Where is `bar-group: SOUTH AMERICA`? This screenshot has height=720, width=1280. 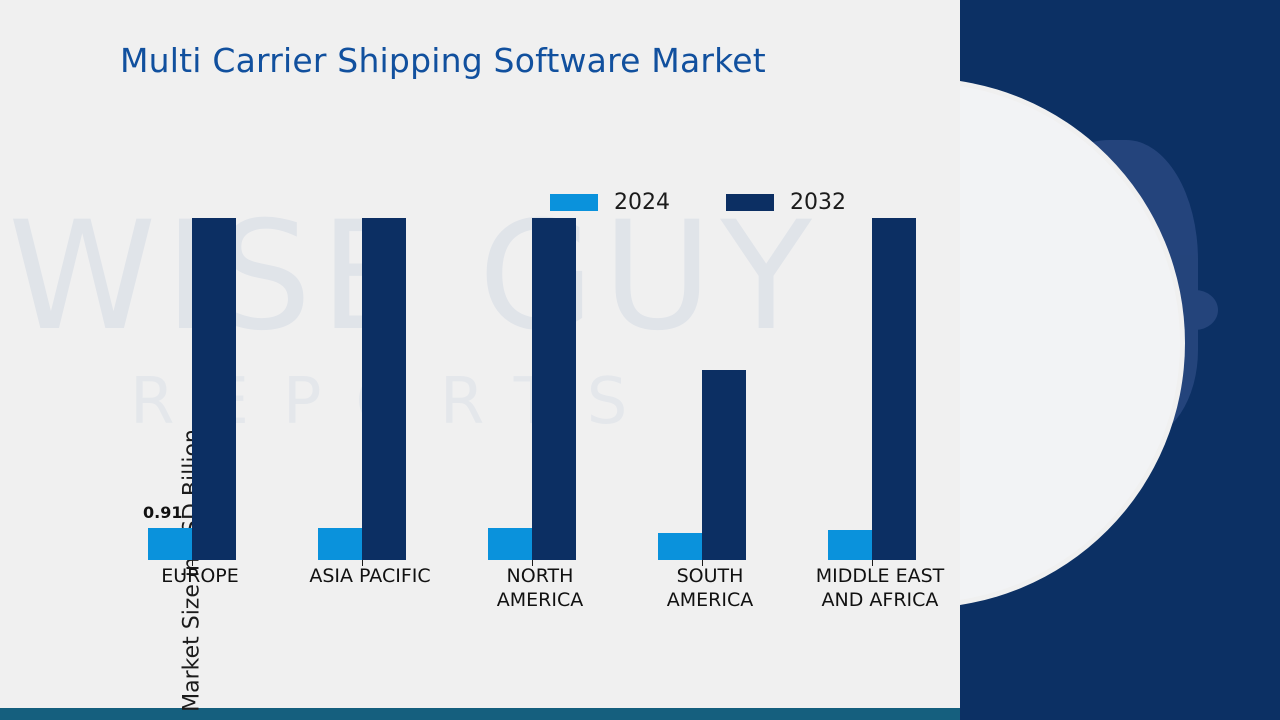
bar-group: SOUTH AMERICA is located at coordinates (710, 400).